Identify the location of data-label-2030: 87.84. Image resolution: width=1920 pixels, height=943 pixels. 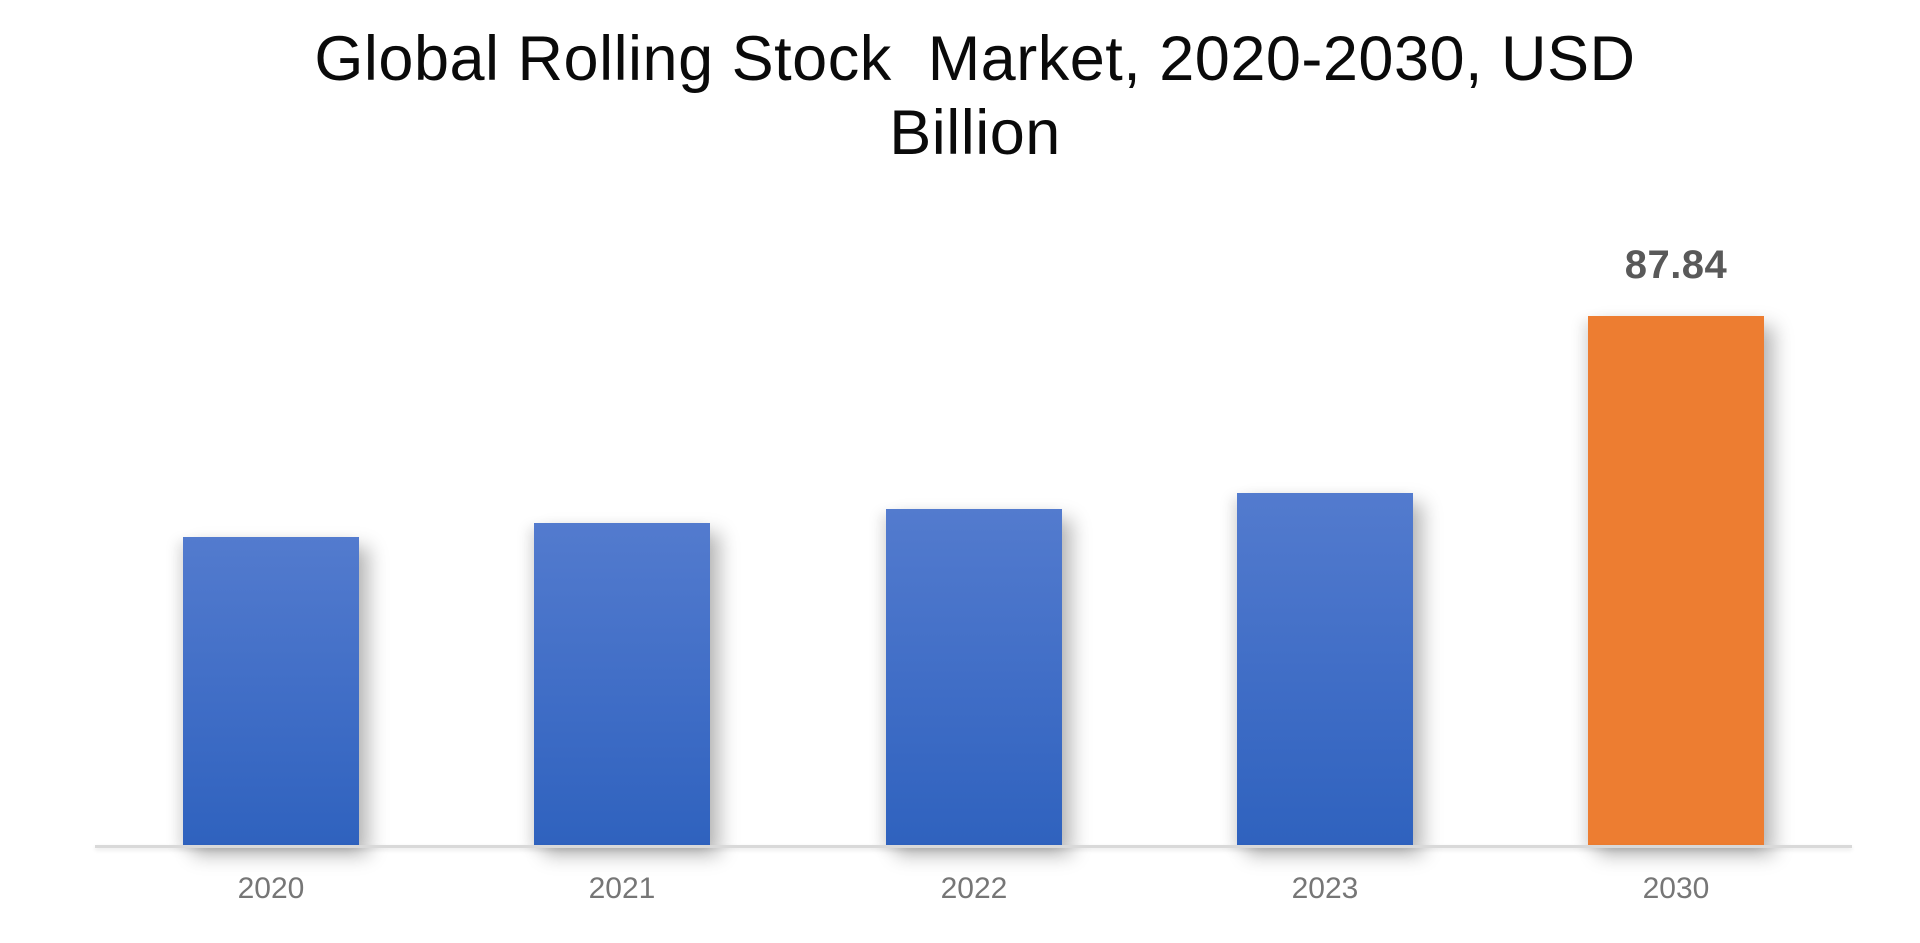
(1676, 265).